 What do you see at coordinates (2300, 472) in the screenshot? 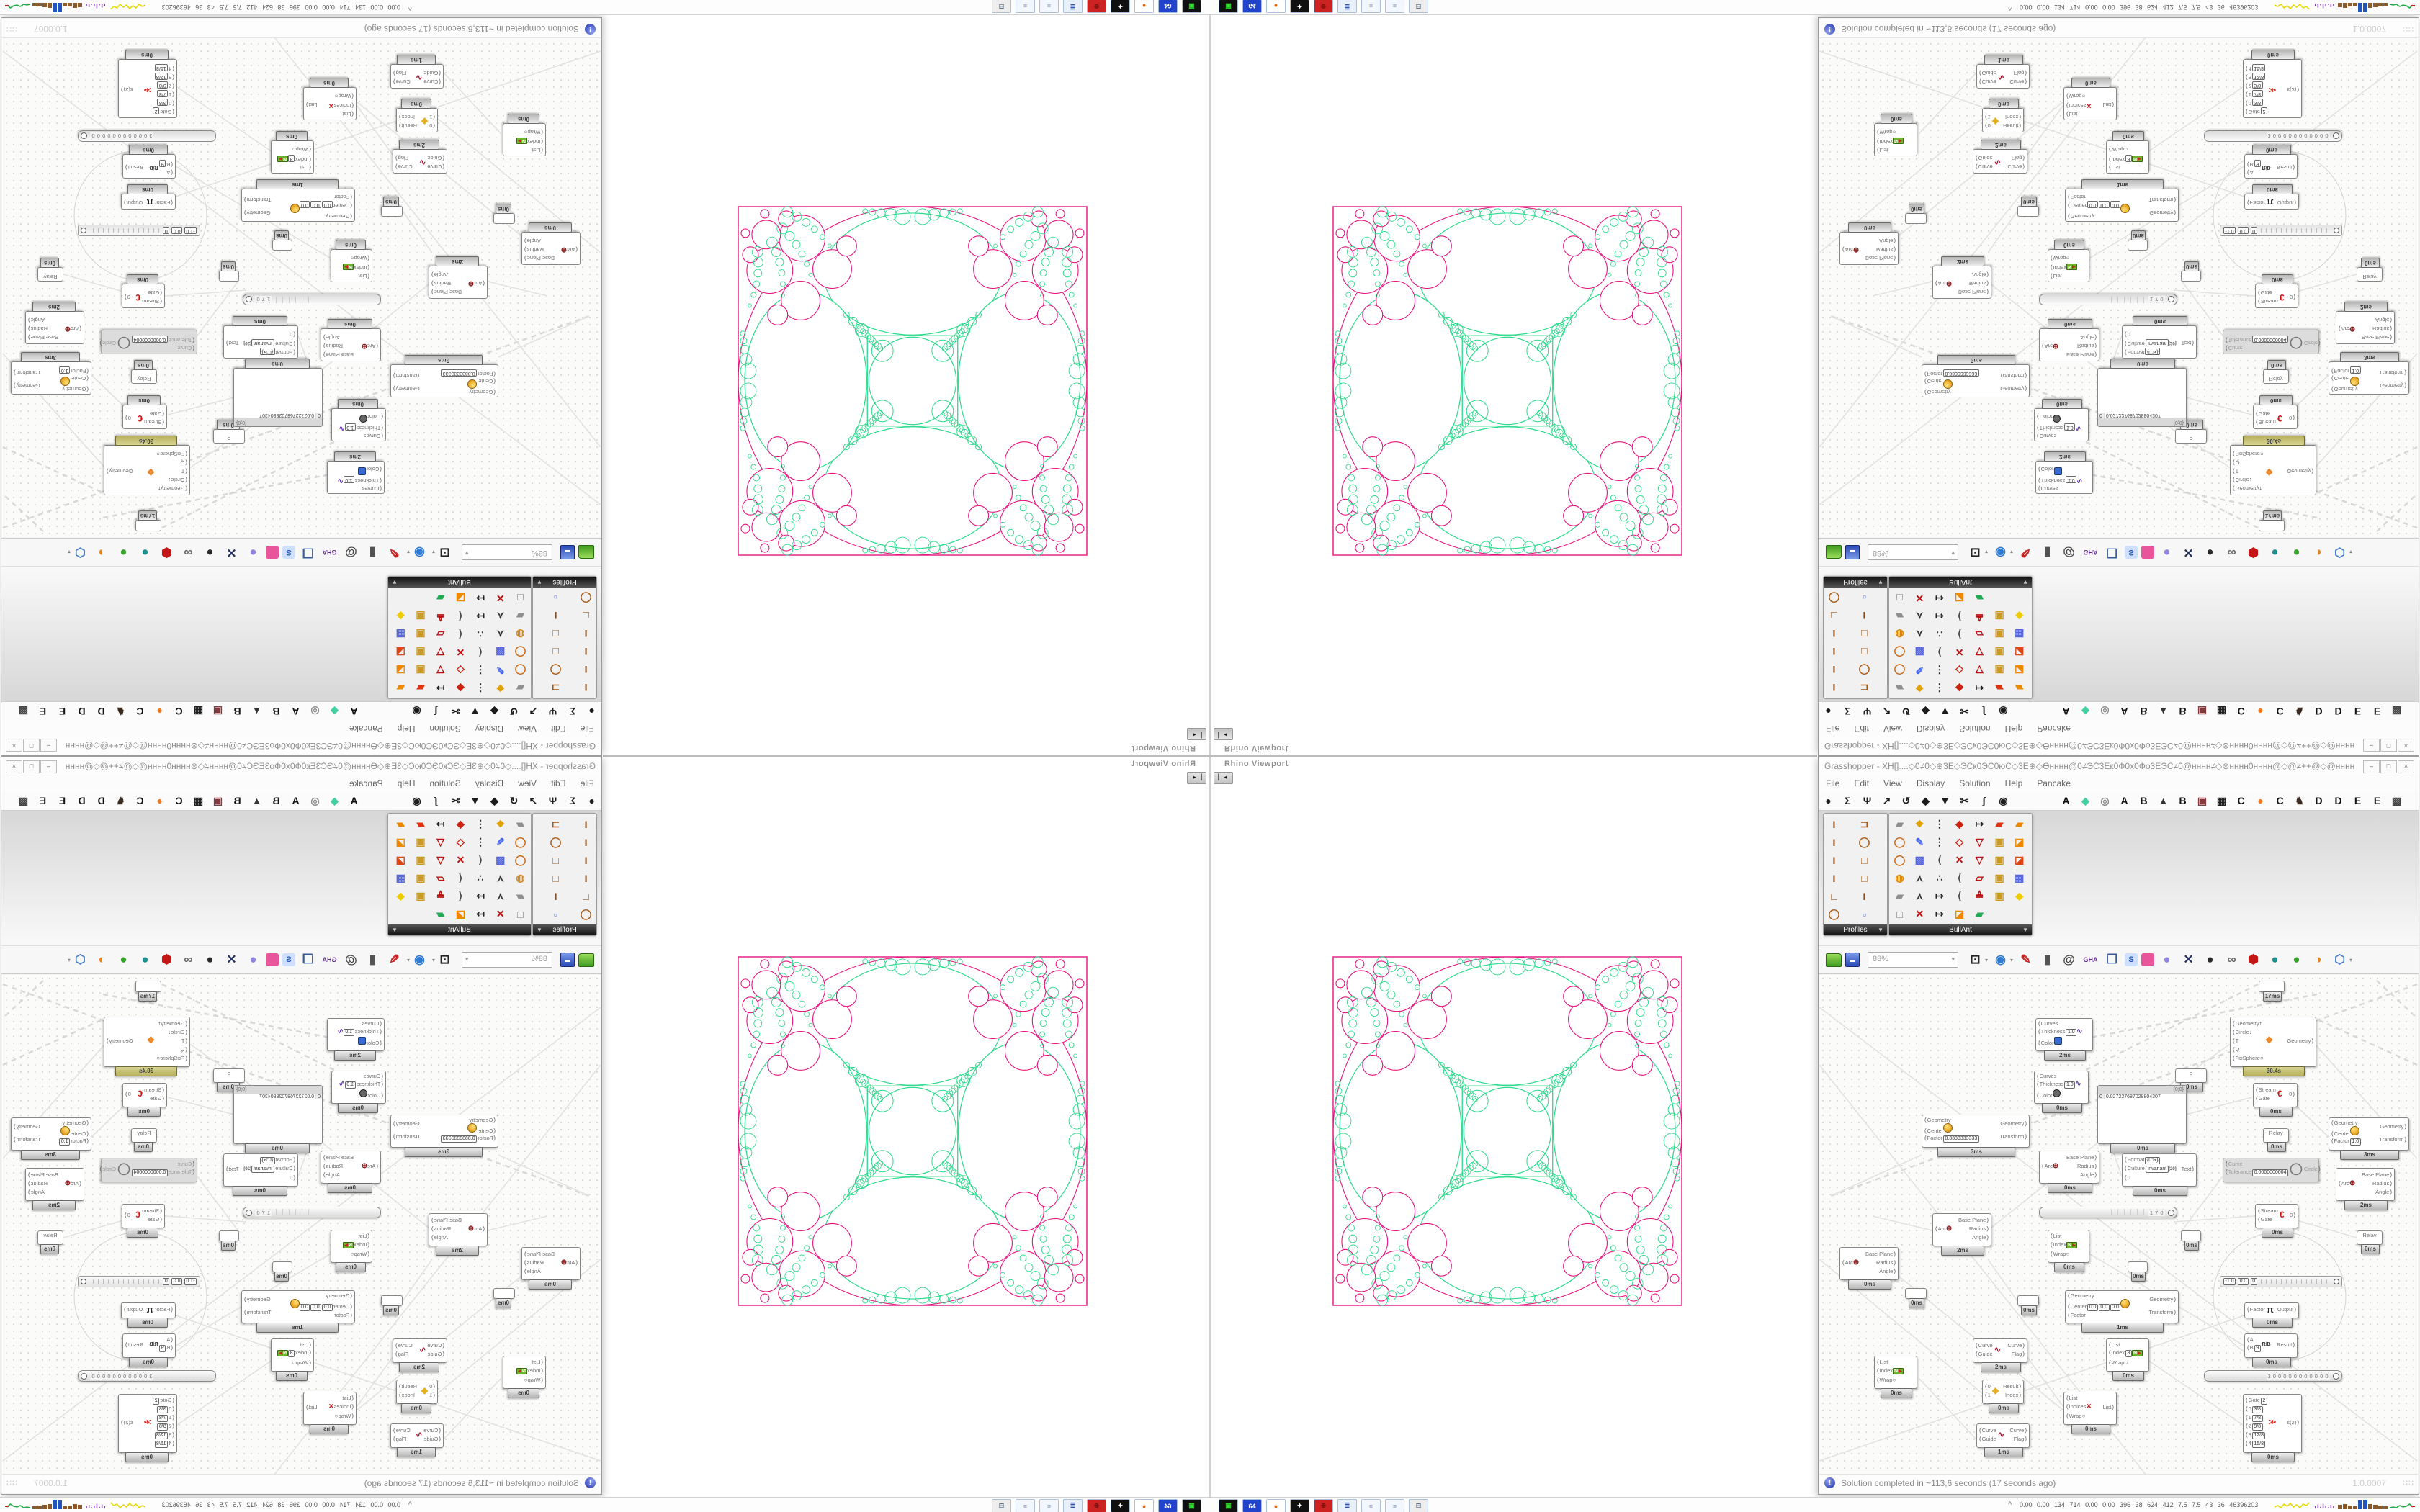
I see `output-param: Geometry` at bounding box center [2300, 472].